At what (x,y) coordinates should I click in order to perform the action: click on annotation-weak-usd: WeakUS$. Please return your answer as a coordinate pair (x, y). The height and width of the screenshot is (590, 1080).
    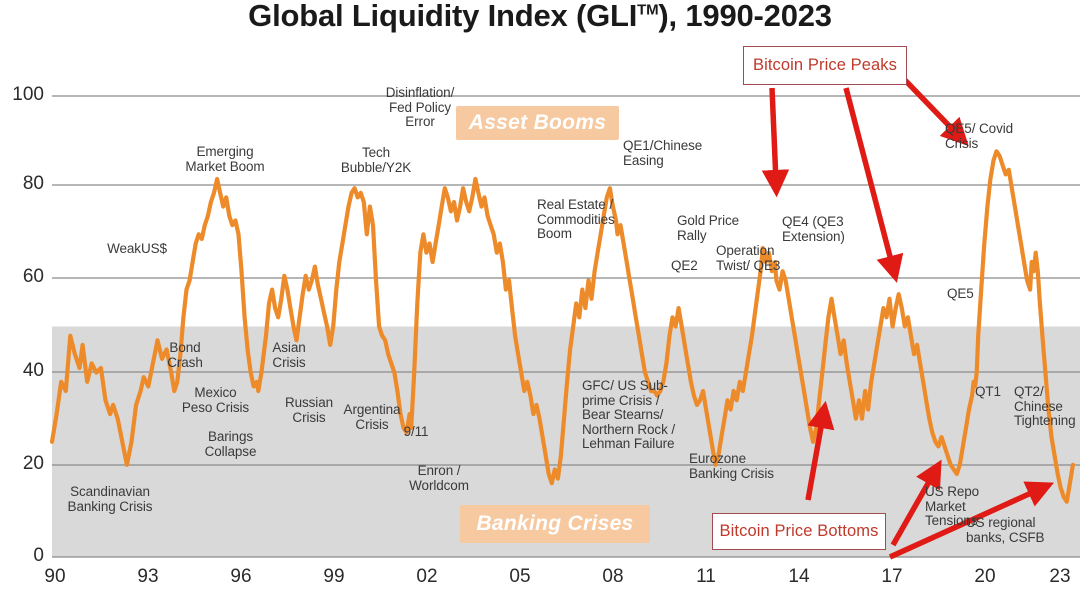
    Looking at the image, I should click on (137, 248).